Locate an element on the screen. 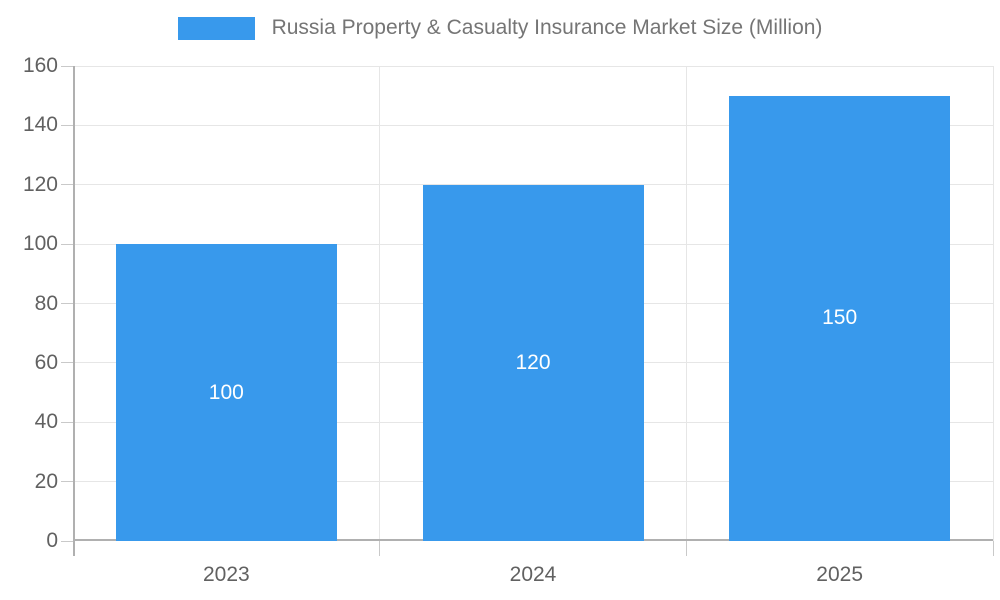 Image resolution: width=1000 pixels, height=600 pixels. ytick-label-60: 60 is located at coordinates (46, 362).